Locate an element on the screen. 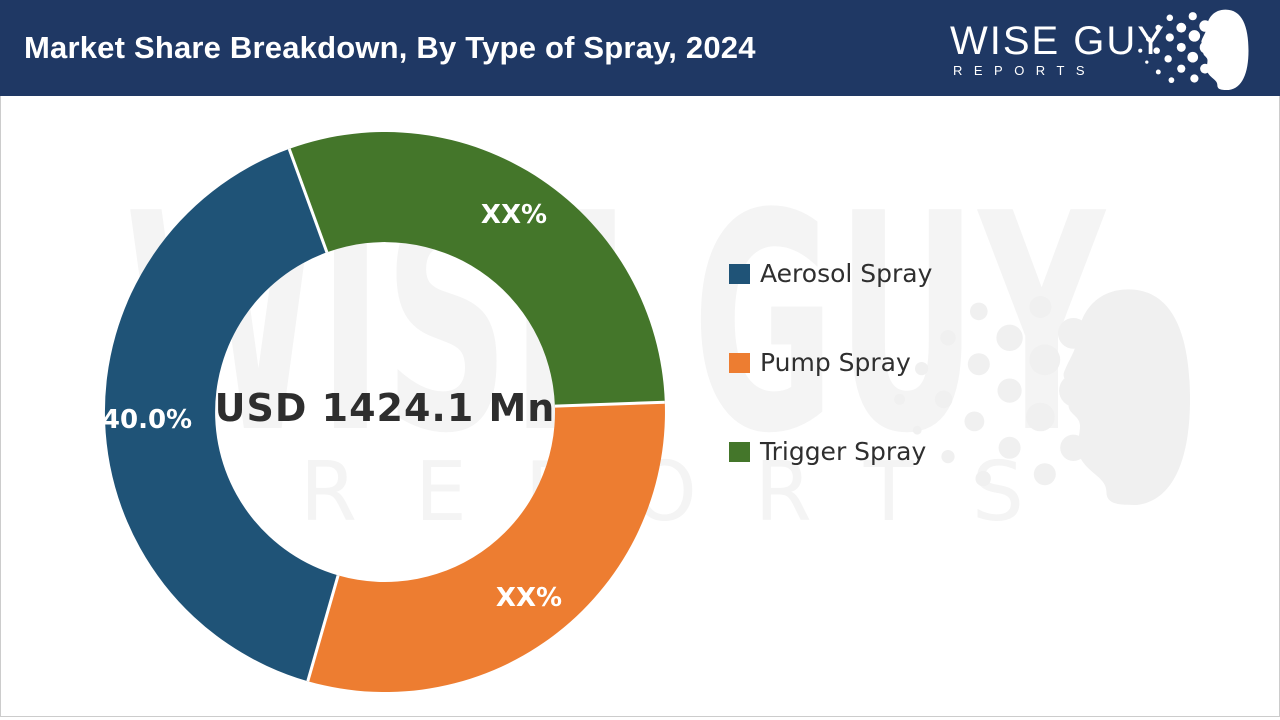  donut-segment-aerosol-spray is located at coordinates (221, 415).